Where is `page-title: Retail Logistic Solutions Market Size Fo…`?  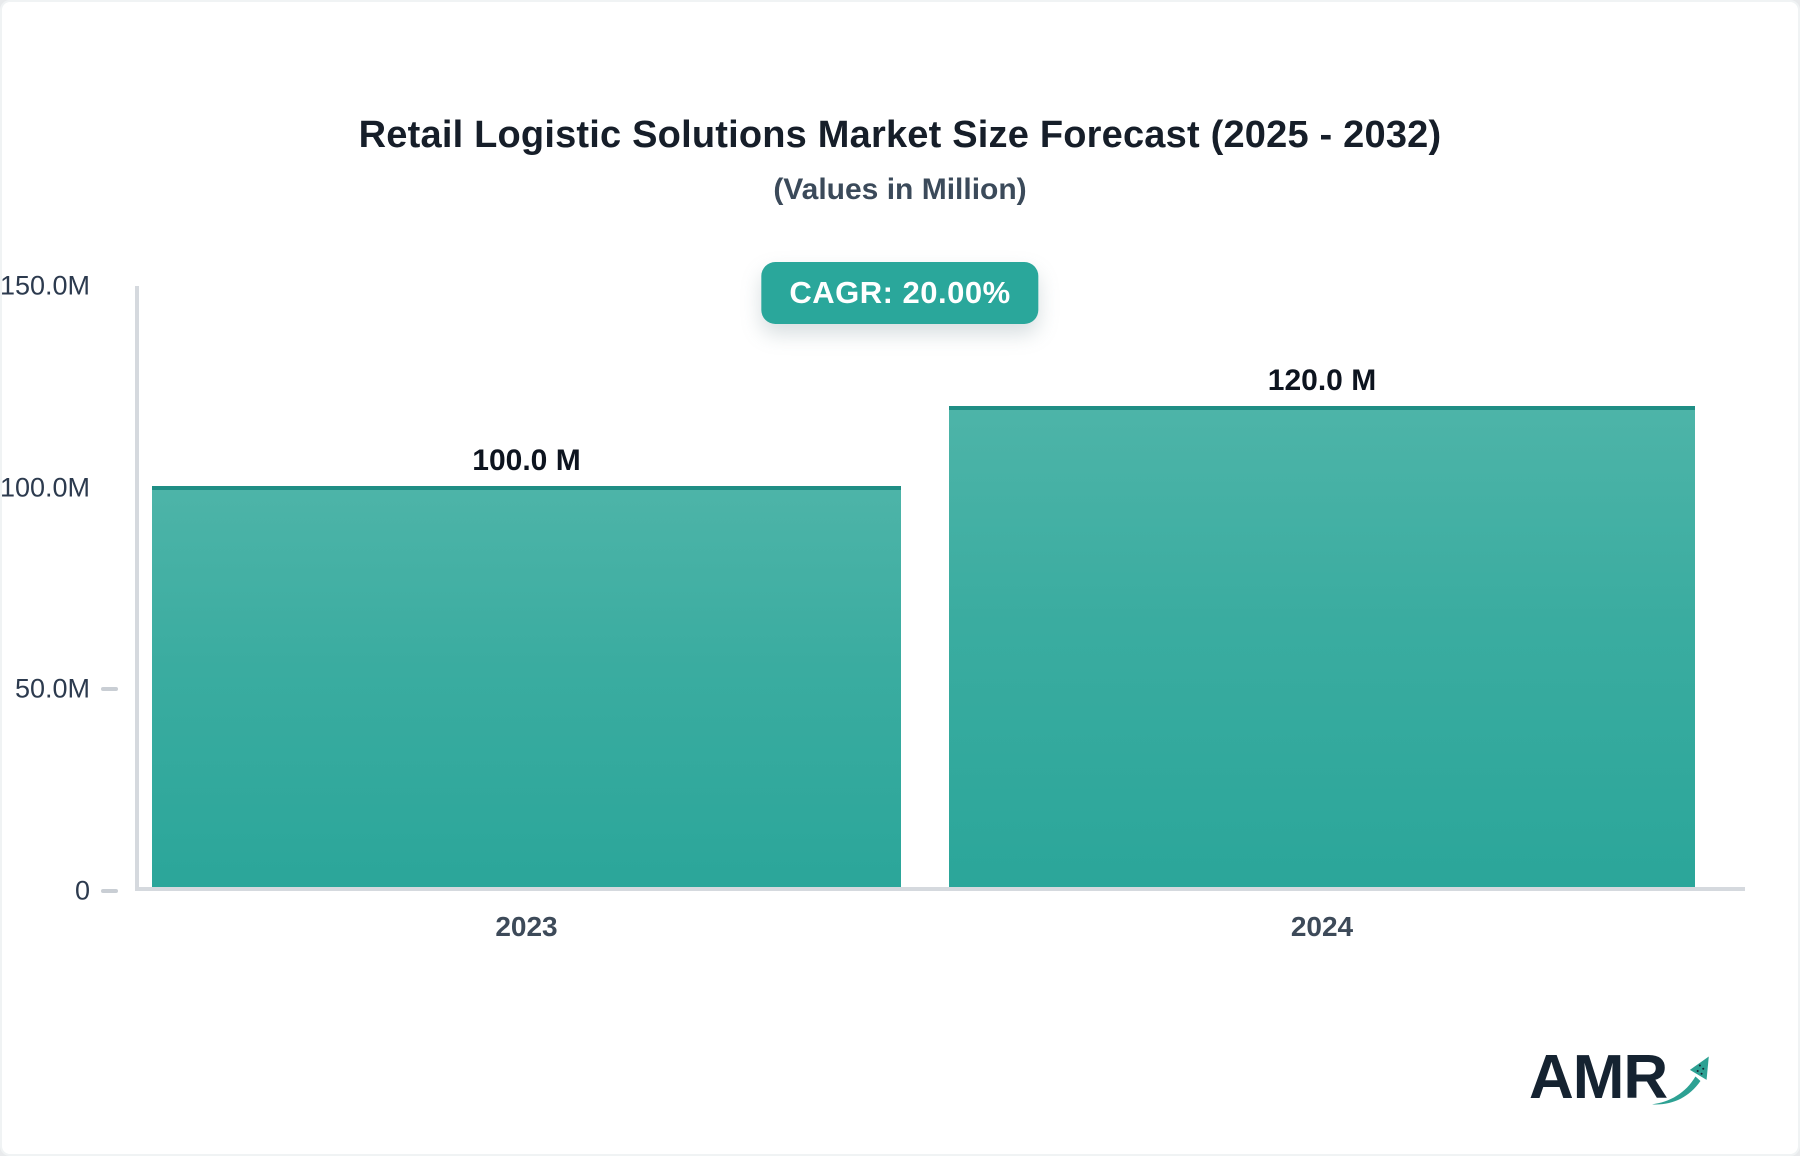
page-title: Retail Logistic Solutions Market Size Fo… is located at coordinates (900, 135).